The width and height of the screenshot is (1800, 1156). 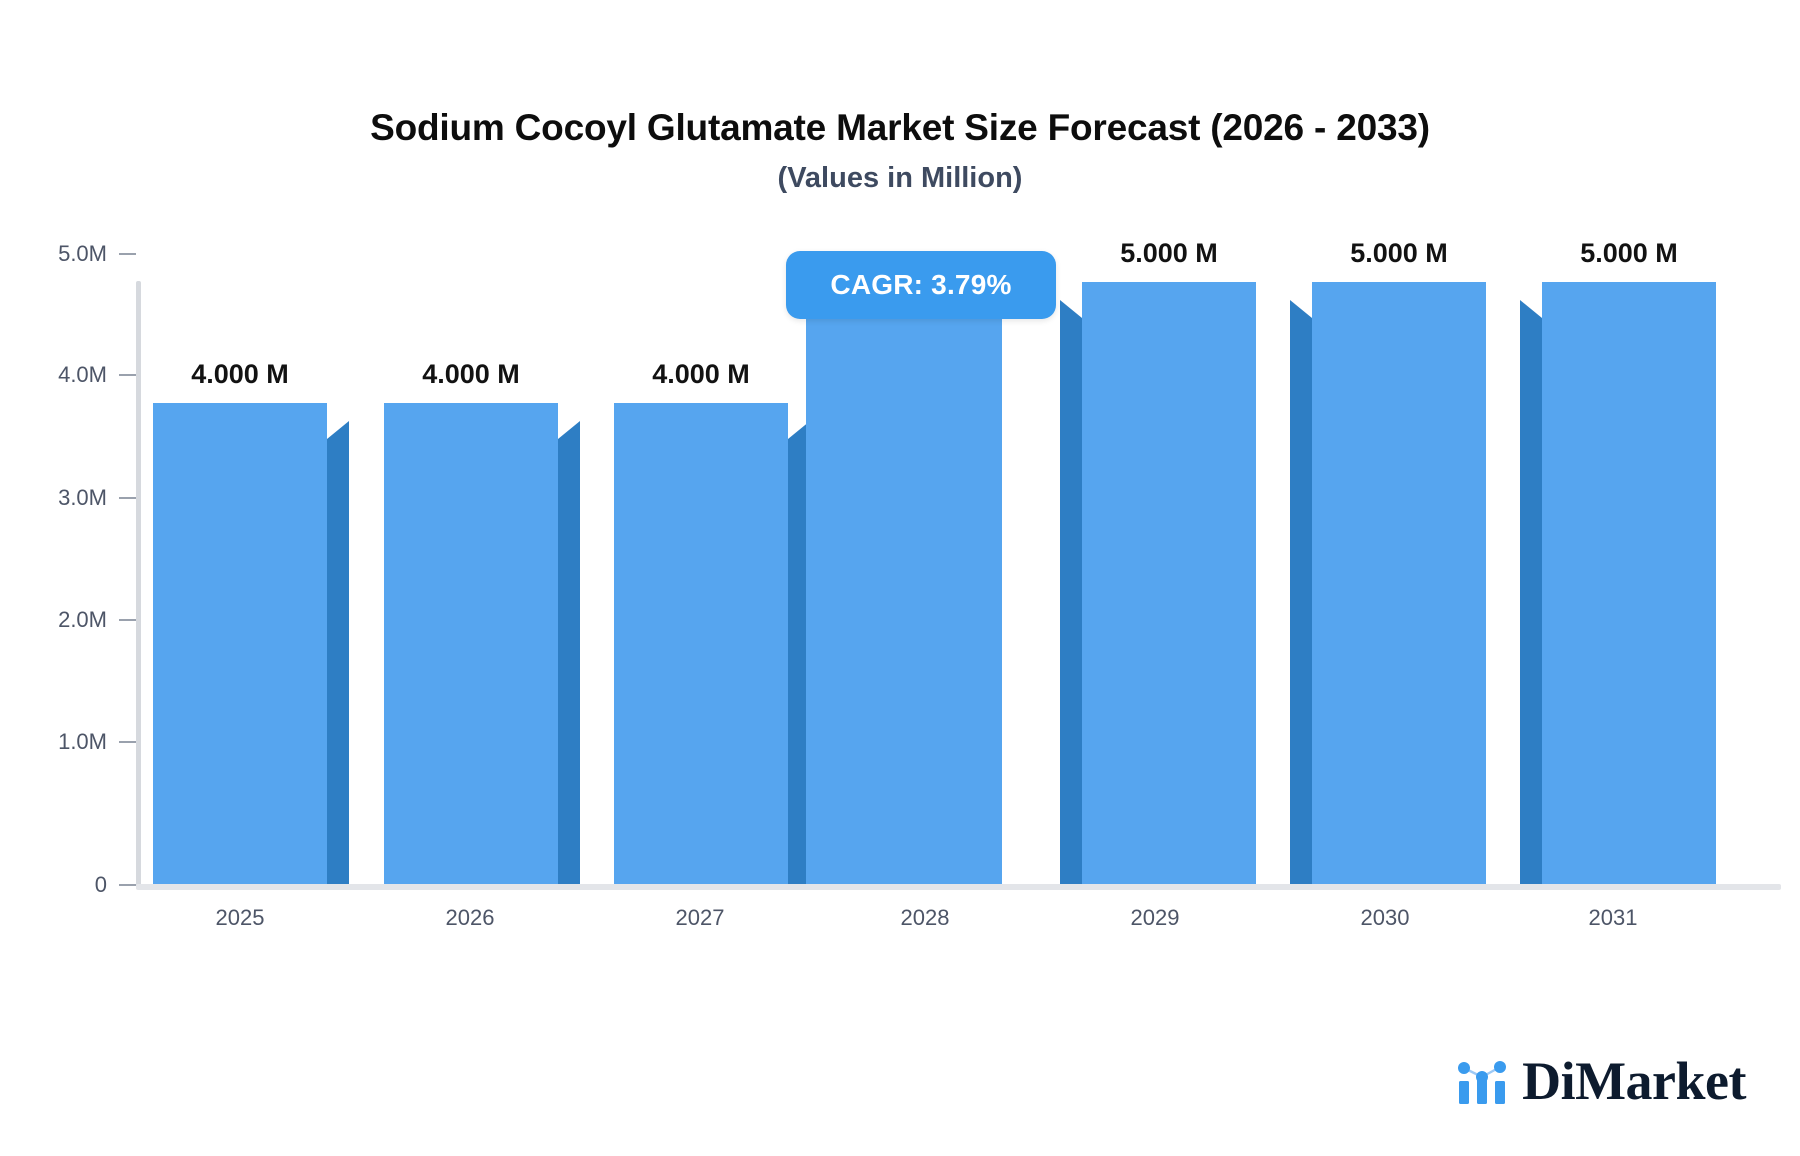 What do you see at coordinates (82, 497) in the screenshot?
I see `y-tick-label: 3.0M` at bounding box center [82, 497].